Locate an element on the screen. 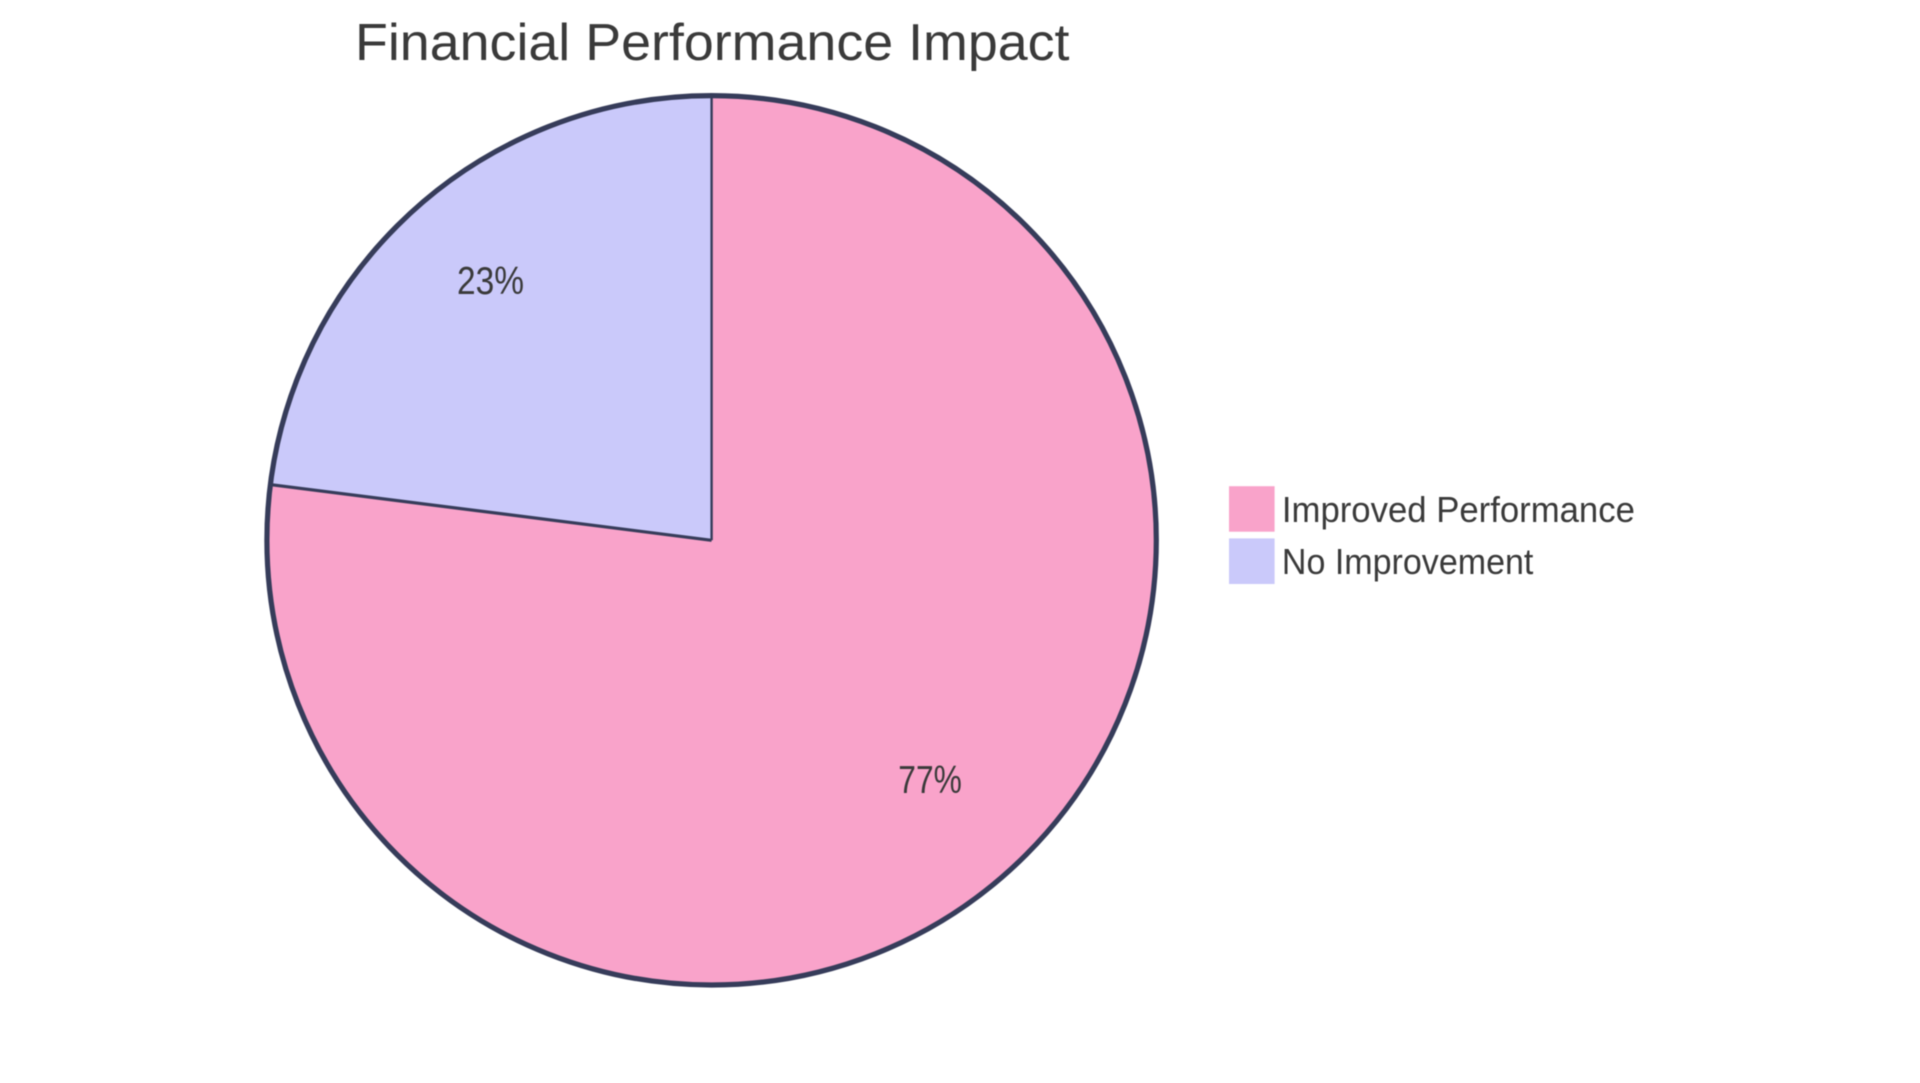  svg-text: 23% is located at coordinates (490, 281).